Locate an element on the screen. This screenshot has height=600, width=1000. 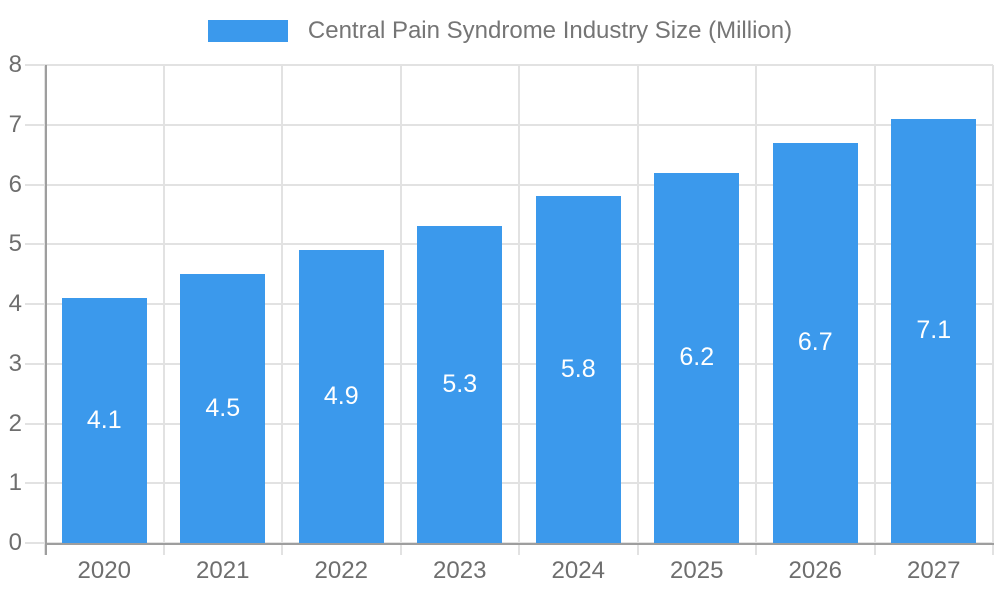
bar-value-label: 4.9 is located at coordinates (341, 396).